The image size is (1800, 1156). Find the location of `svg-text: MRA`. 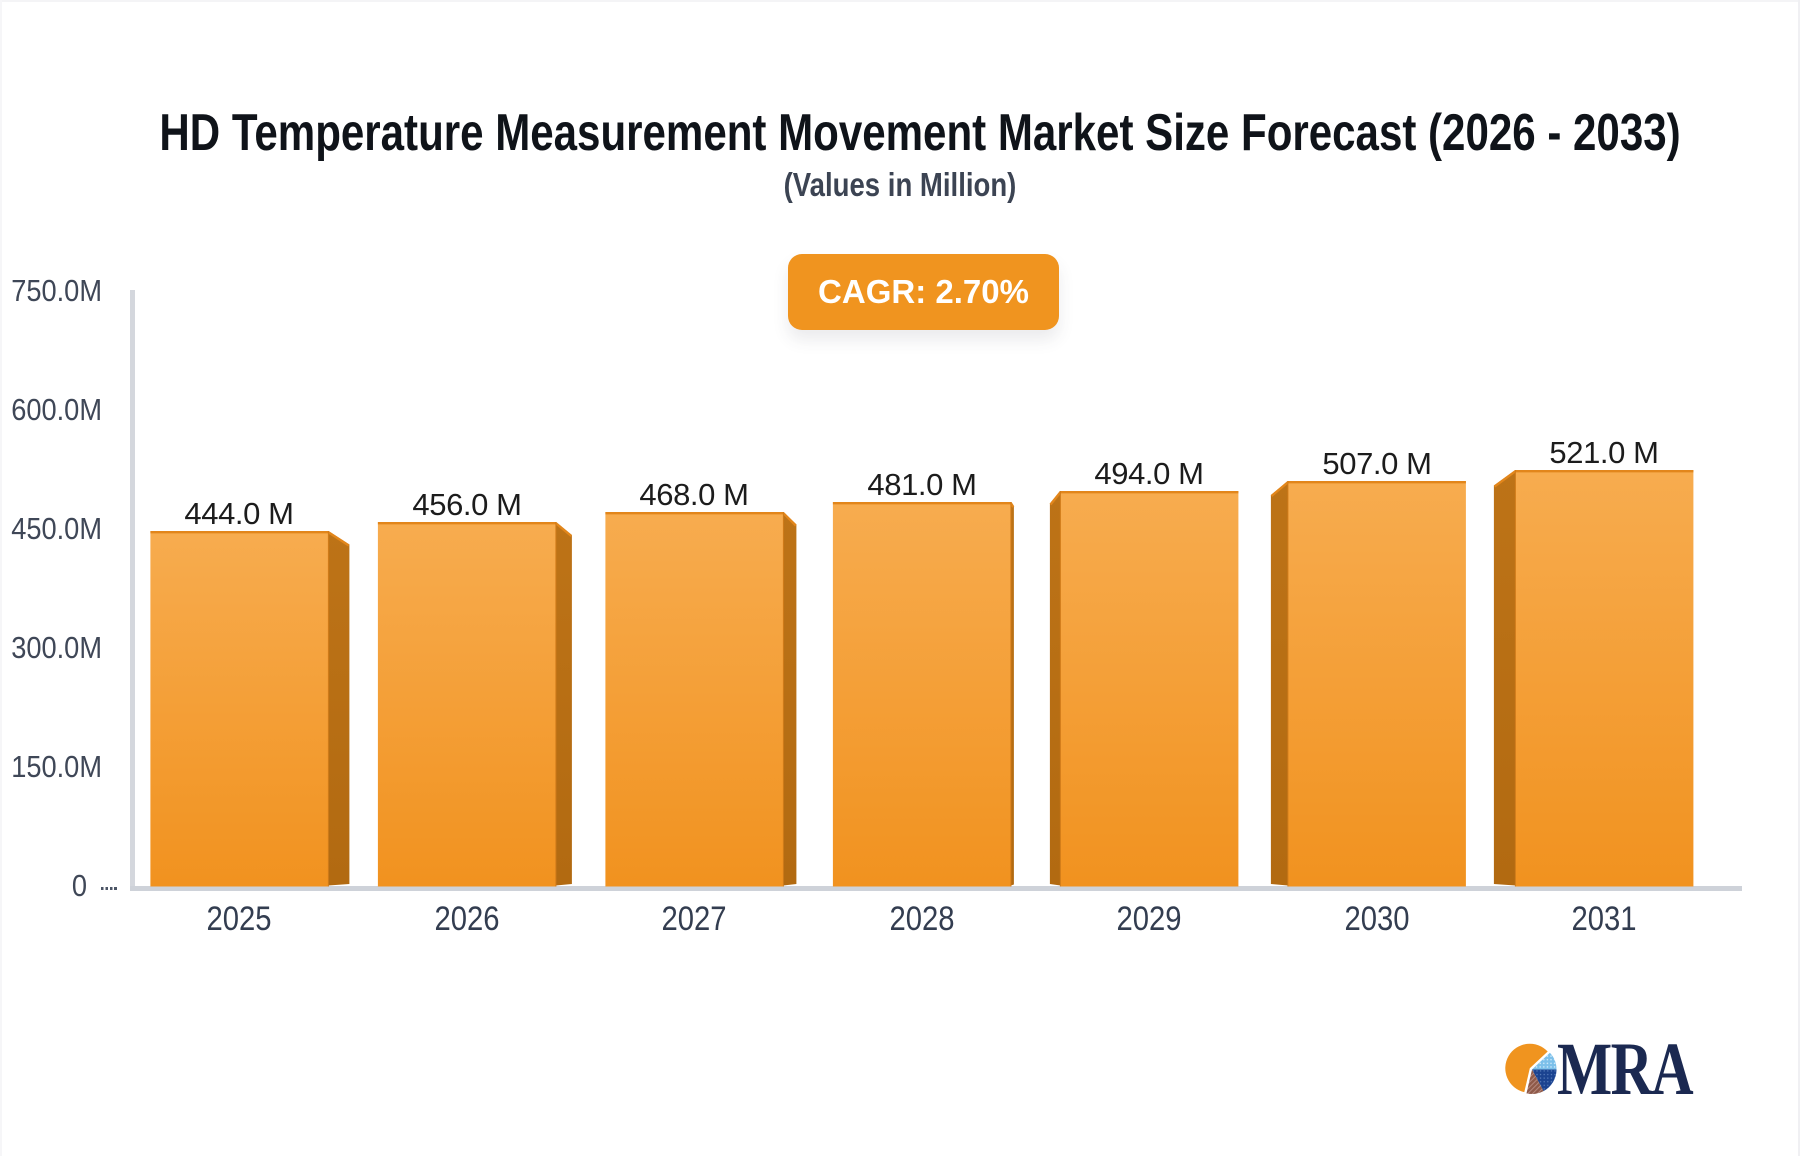

svg-text: MRA is located at coordinates (1625, 1073).